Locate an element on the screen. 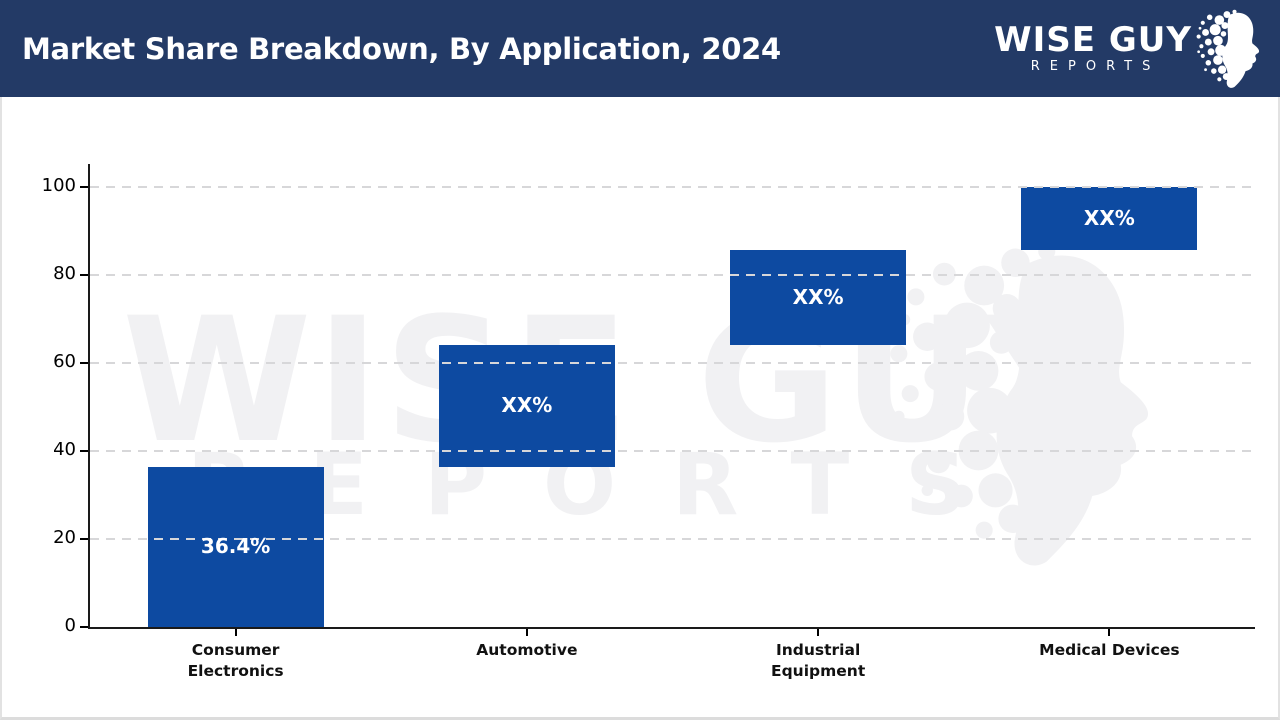  brand-logo: WISE GUY REPORTS is located at coordinates (1129, 49).